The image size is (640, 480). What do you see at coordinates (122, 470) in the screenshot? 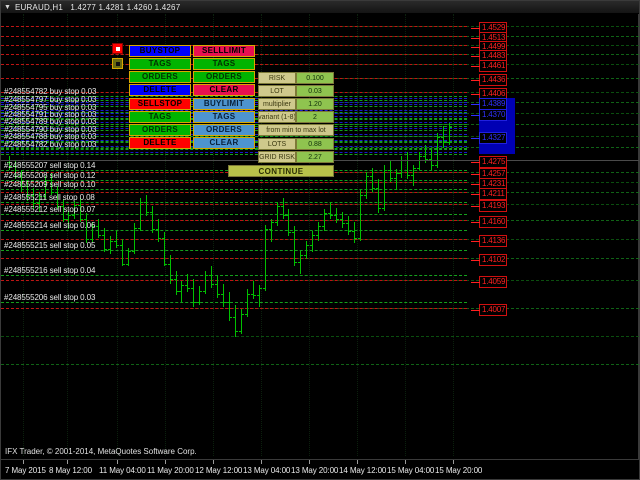
I see `time-axis-label: 11 May 04:00` at bounding box center [122, 470].